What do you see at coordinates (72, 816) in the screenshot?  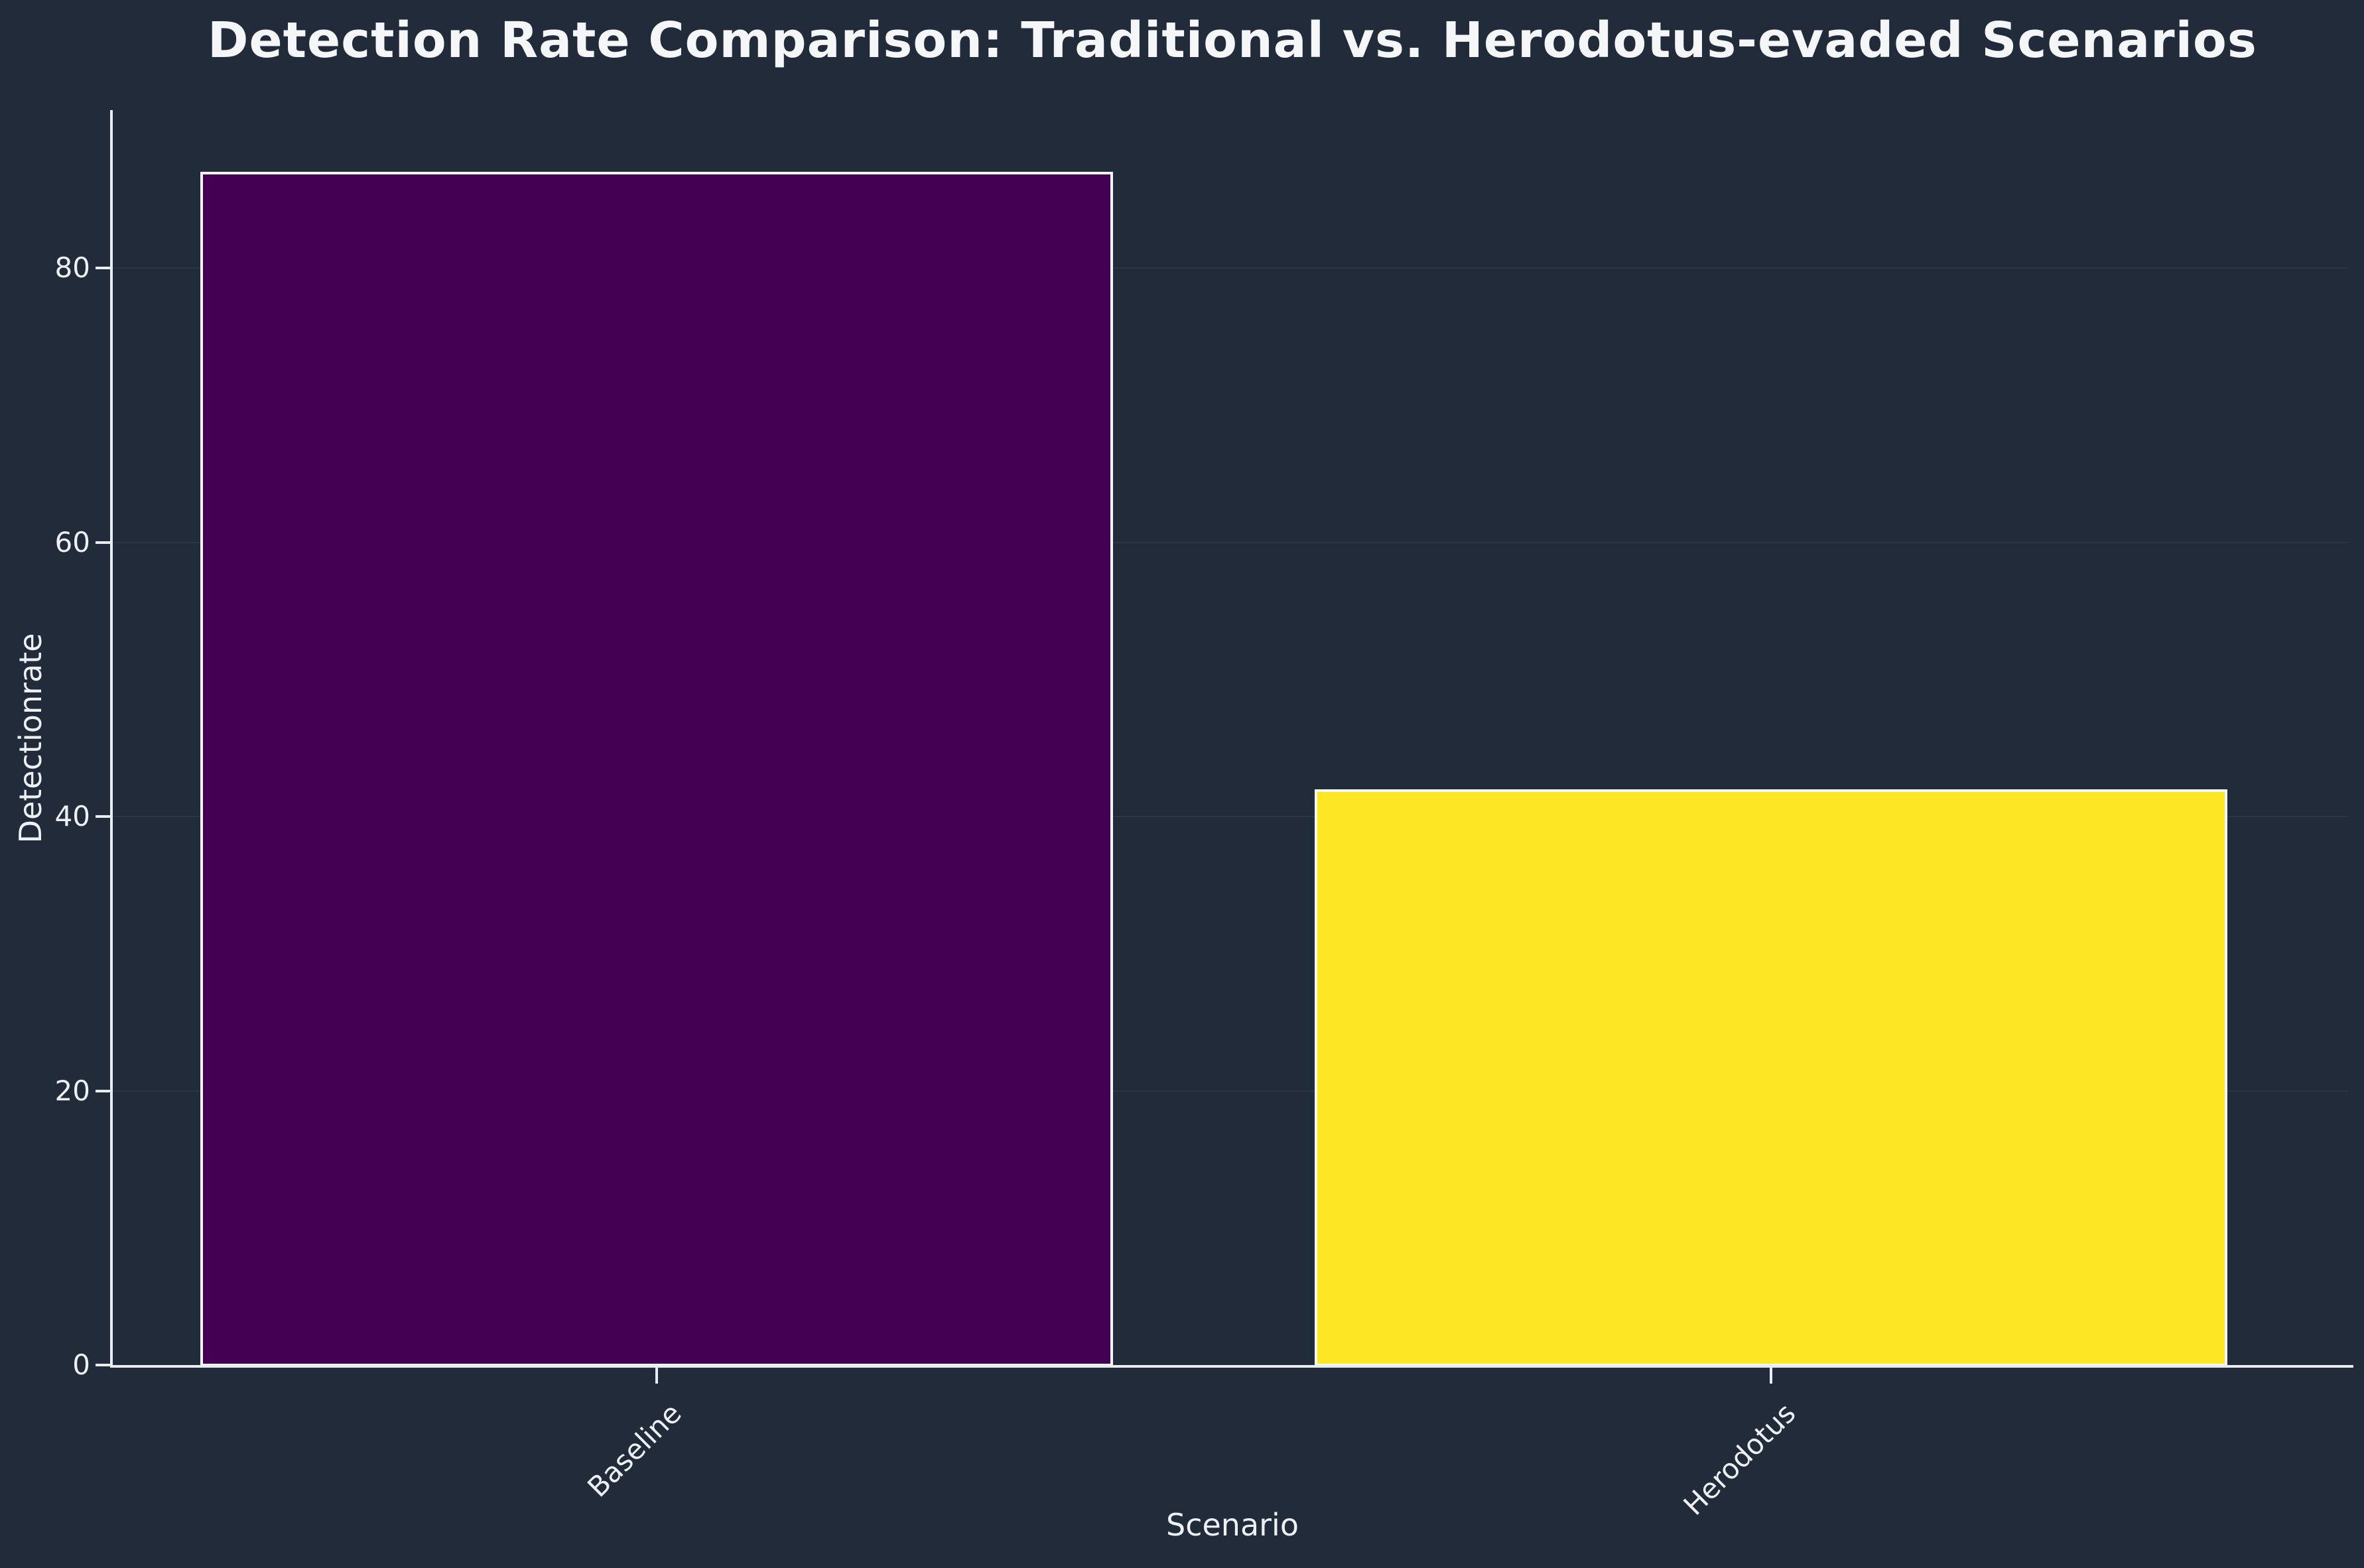 I see `y-tick-label-40: 40` at bounding box center [72, 816].